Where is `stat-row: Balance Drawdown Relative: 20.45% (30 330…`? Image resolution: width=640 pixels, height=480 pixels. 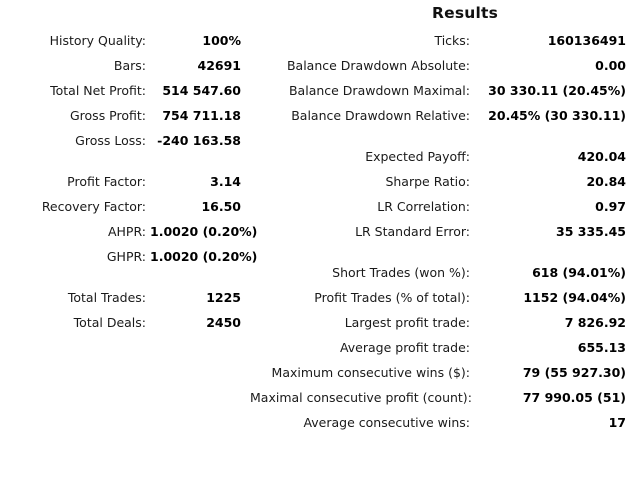
stat-row: Balance Drawdown Relative: 20.45% (30 330… is located at coordinates (445, 116).